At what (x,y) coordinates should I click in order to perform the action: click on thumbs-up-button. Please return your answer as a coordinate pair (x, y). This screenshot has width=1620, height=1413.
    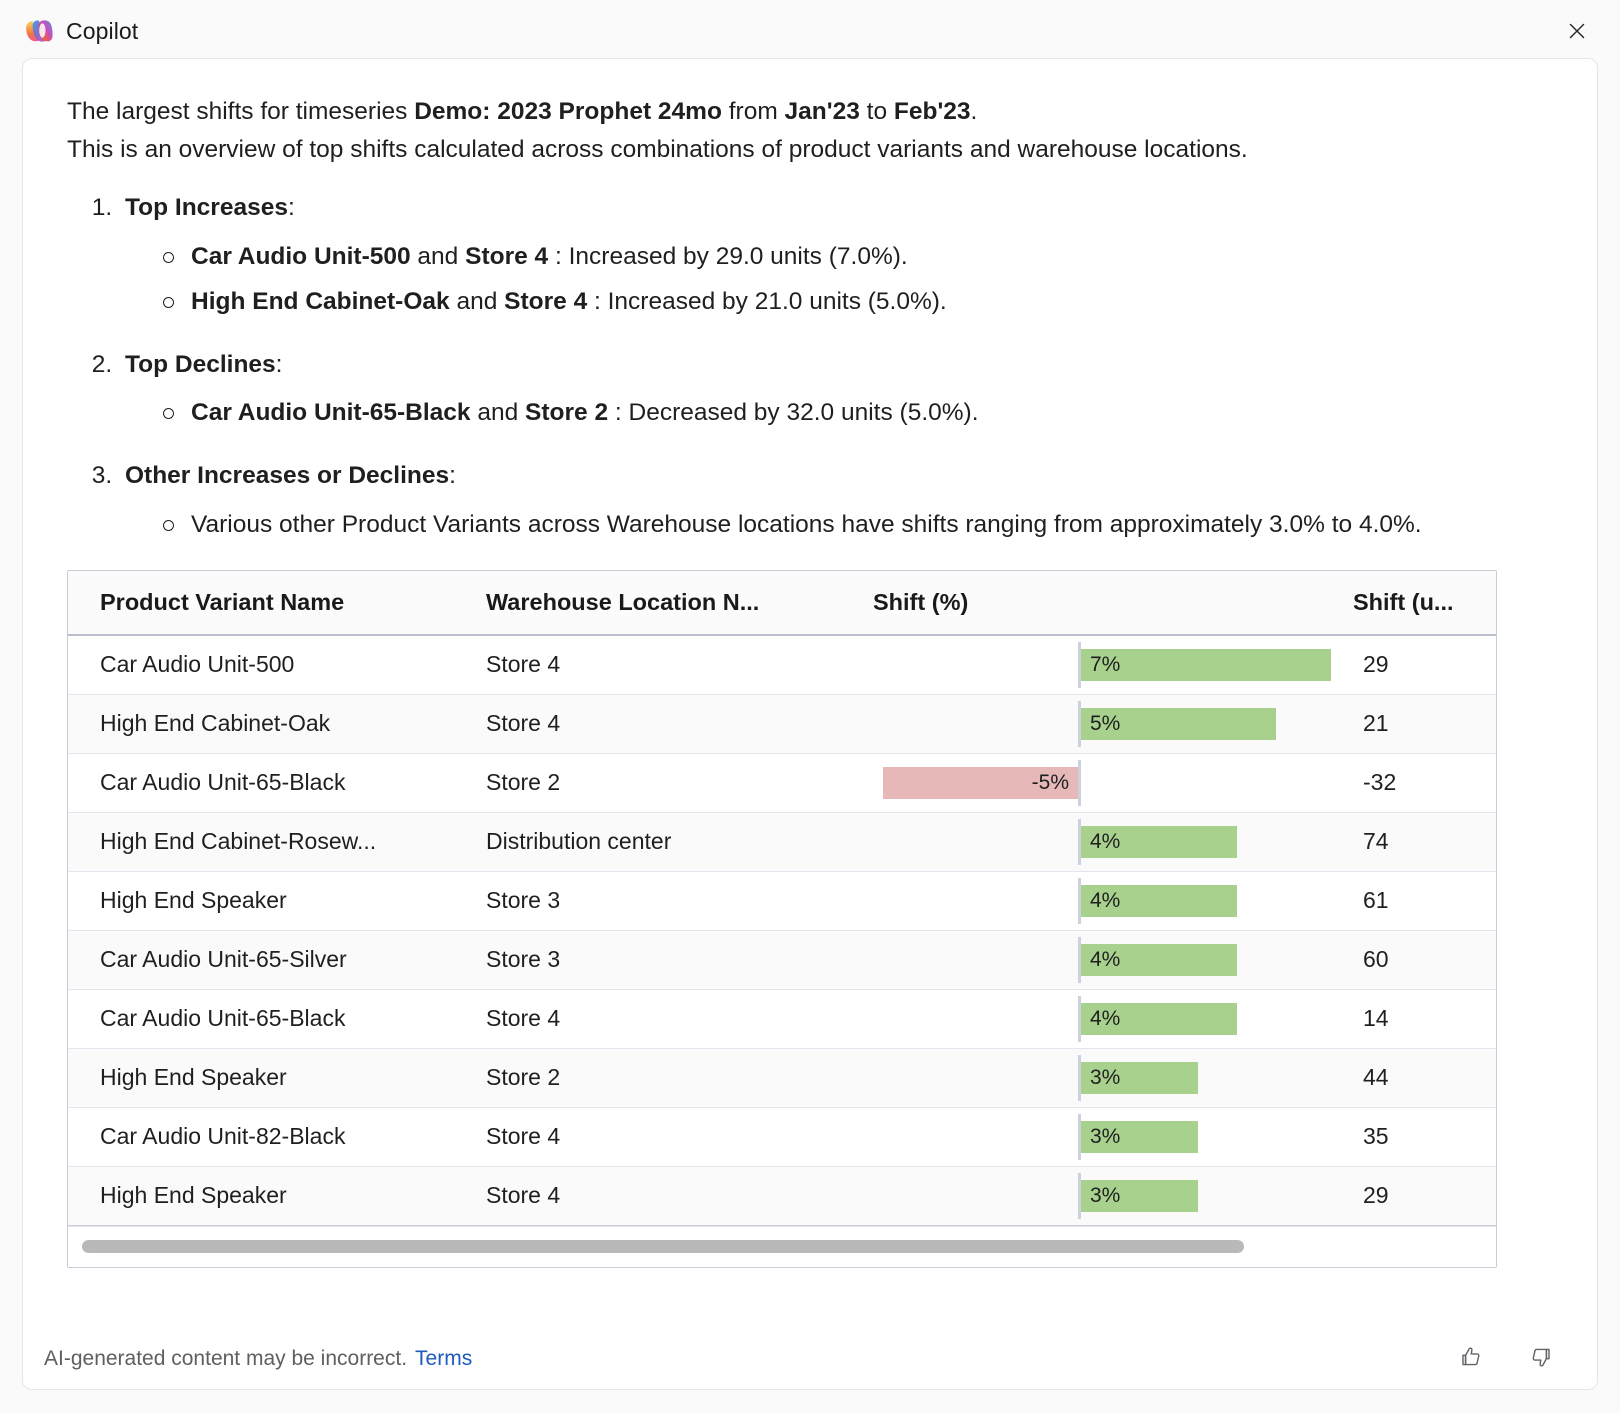
    Looking at the image, I should click on (1471, 1359).